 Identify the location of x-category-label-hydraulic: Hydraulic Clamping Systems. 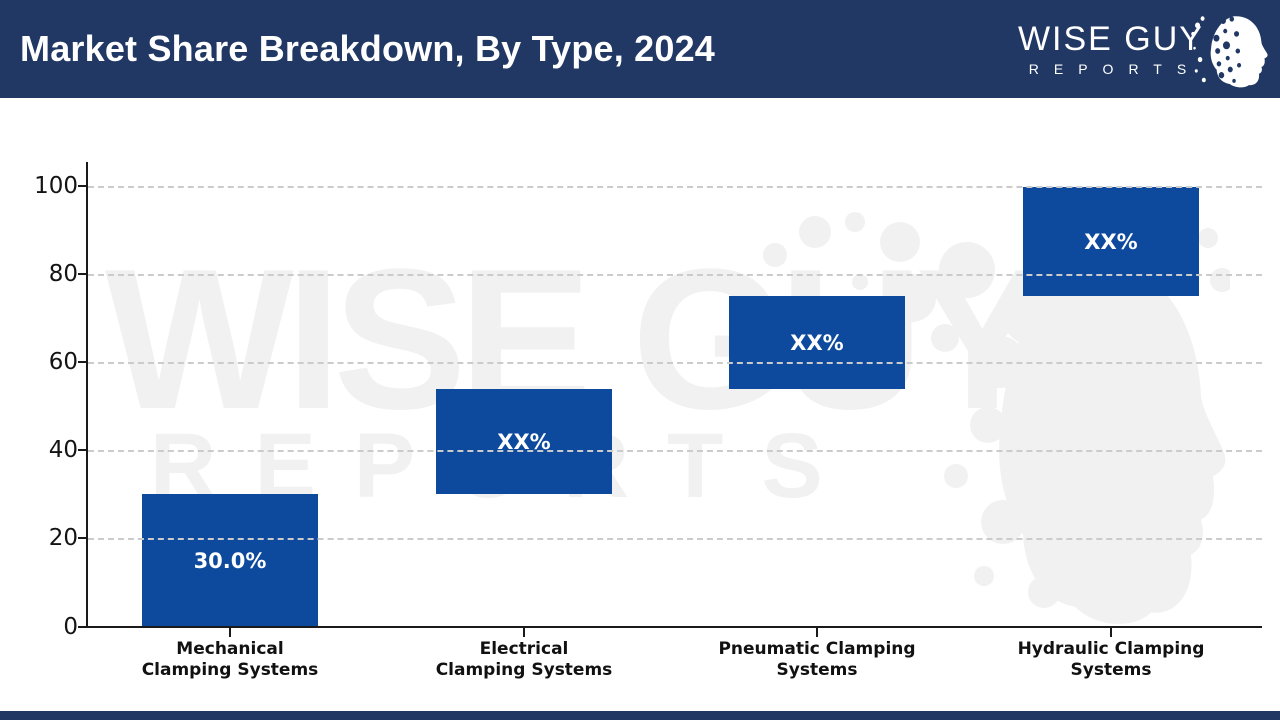
(1111, 660).